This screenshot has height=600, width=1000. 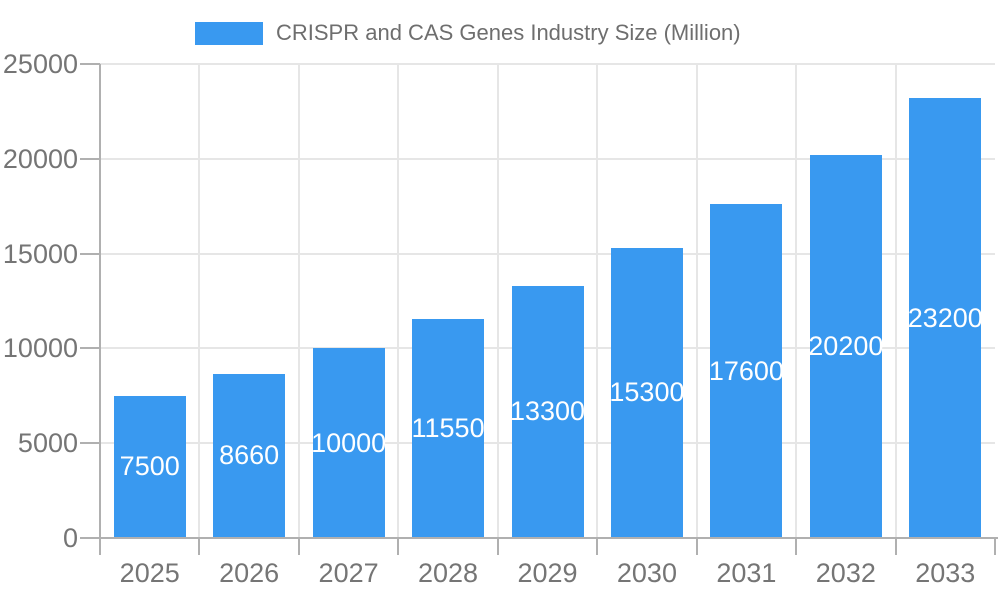 I want to click on bar-value-label: 20200, so click(x=846, y=345).